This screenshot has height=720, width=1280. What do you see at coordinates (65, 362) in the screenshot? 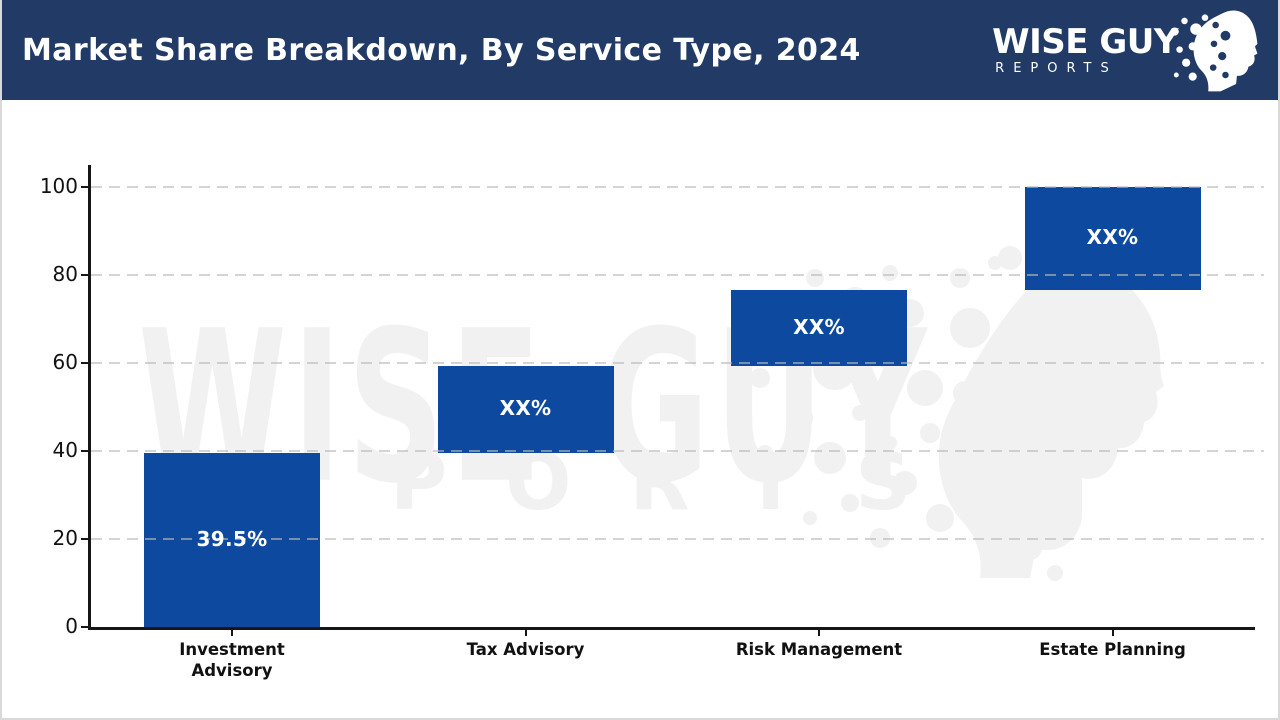
I see `y-tick-label-60: 60` at bounding box center [65, 362].